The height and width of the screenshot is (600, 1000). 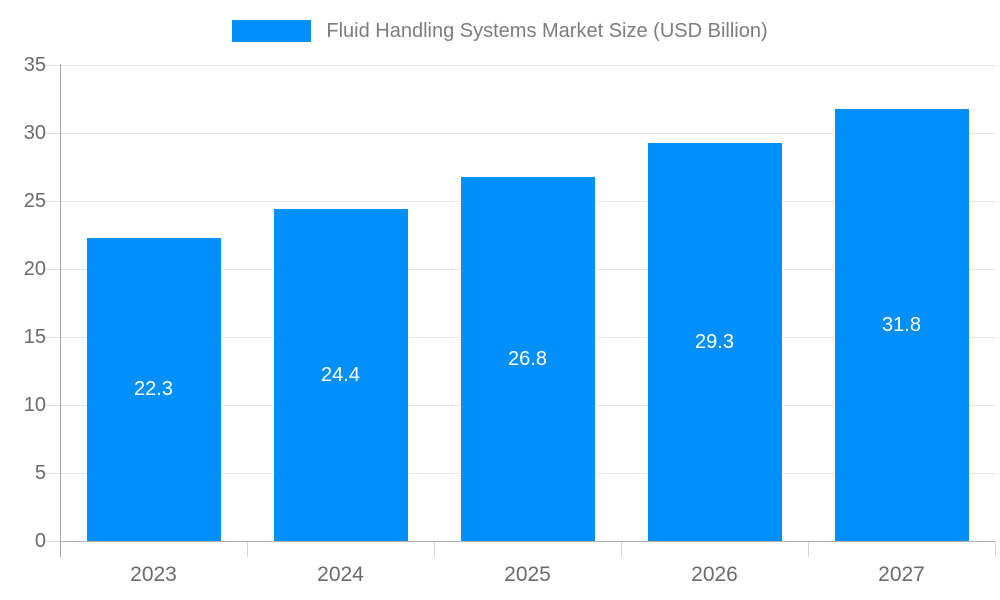 I want to click on y-axis-label: 30, so click(x=34, y=133).